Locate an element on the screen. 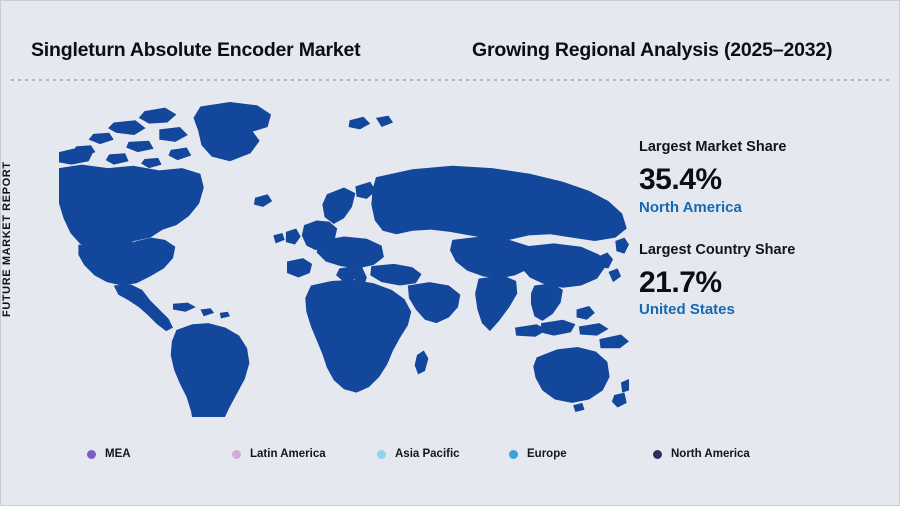 Image resolution: width=900 pixels, height=506 pixels. stat-label: Largest Country Share is located at coordinates (717, 249).